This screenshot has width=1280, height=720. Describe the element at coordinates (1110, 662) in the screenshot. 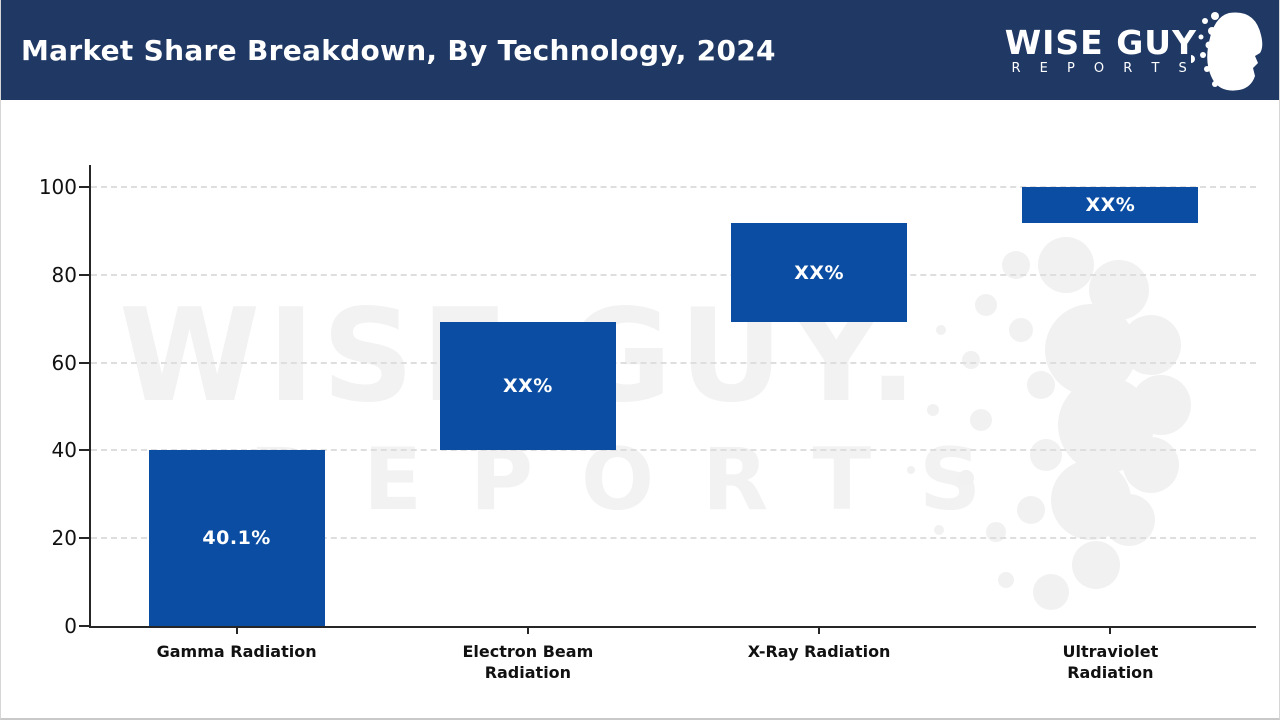

I see `x-category-label: Ultraviolet Radiation` at that location.